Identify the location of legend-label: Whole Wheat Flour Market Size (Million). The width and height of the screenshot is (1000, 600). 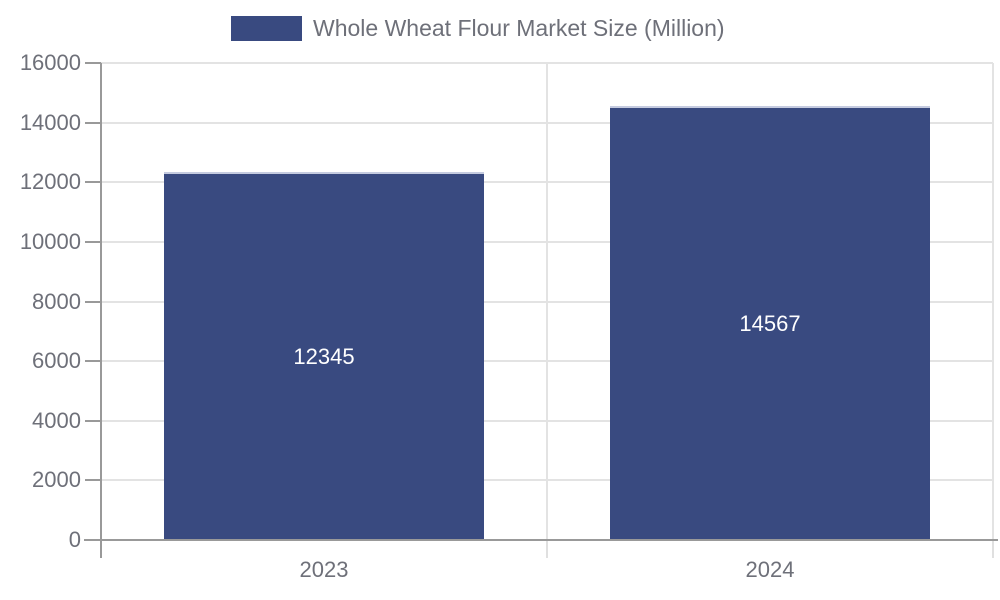
(519, 28).